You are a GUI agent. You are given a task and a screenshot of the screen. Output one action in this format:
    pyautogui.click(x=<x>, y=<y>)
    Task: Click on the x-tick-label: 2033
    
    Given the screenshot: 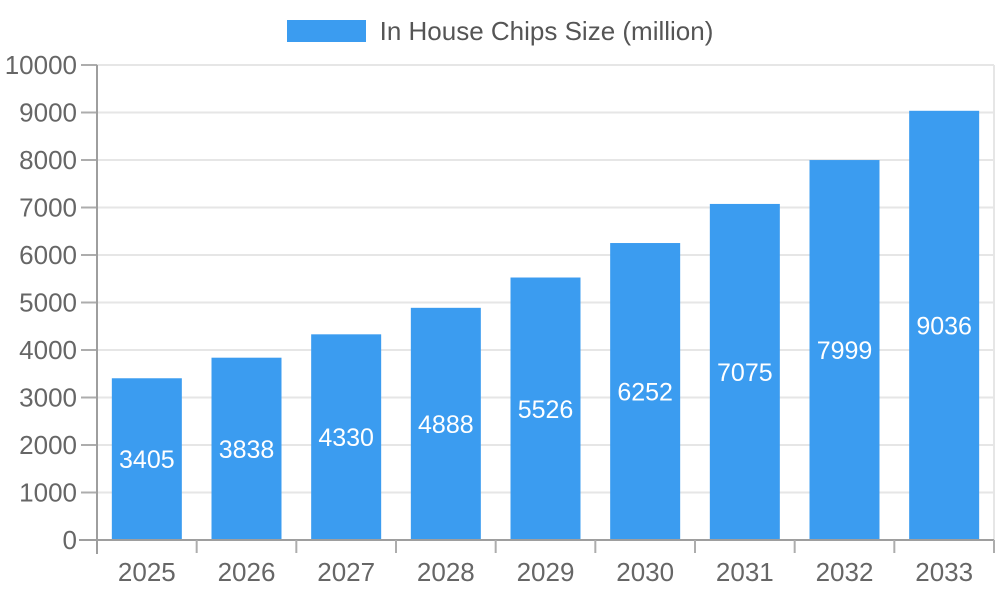 What is the action you would take?
    pyautogui.click(x=944, y=572)
    